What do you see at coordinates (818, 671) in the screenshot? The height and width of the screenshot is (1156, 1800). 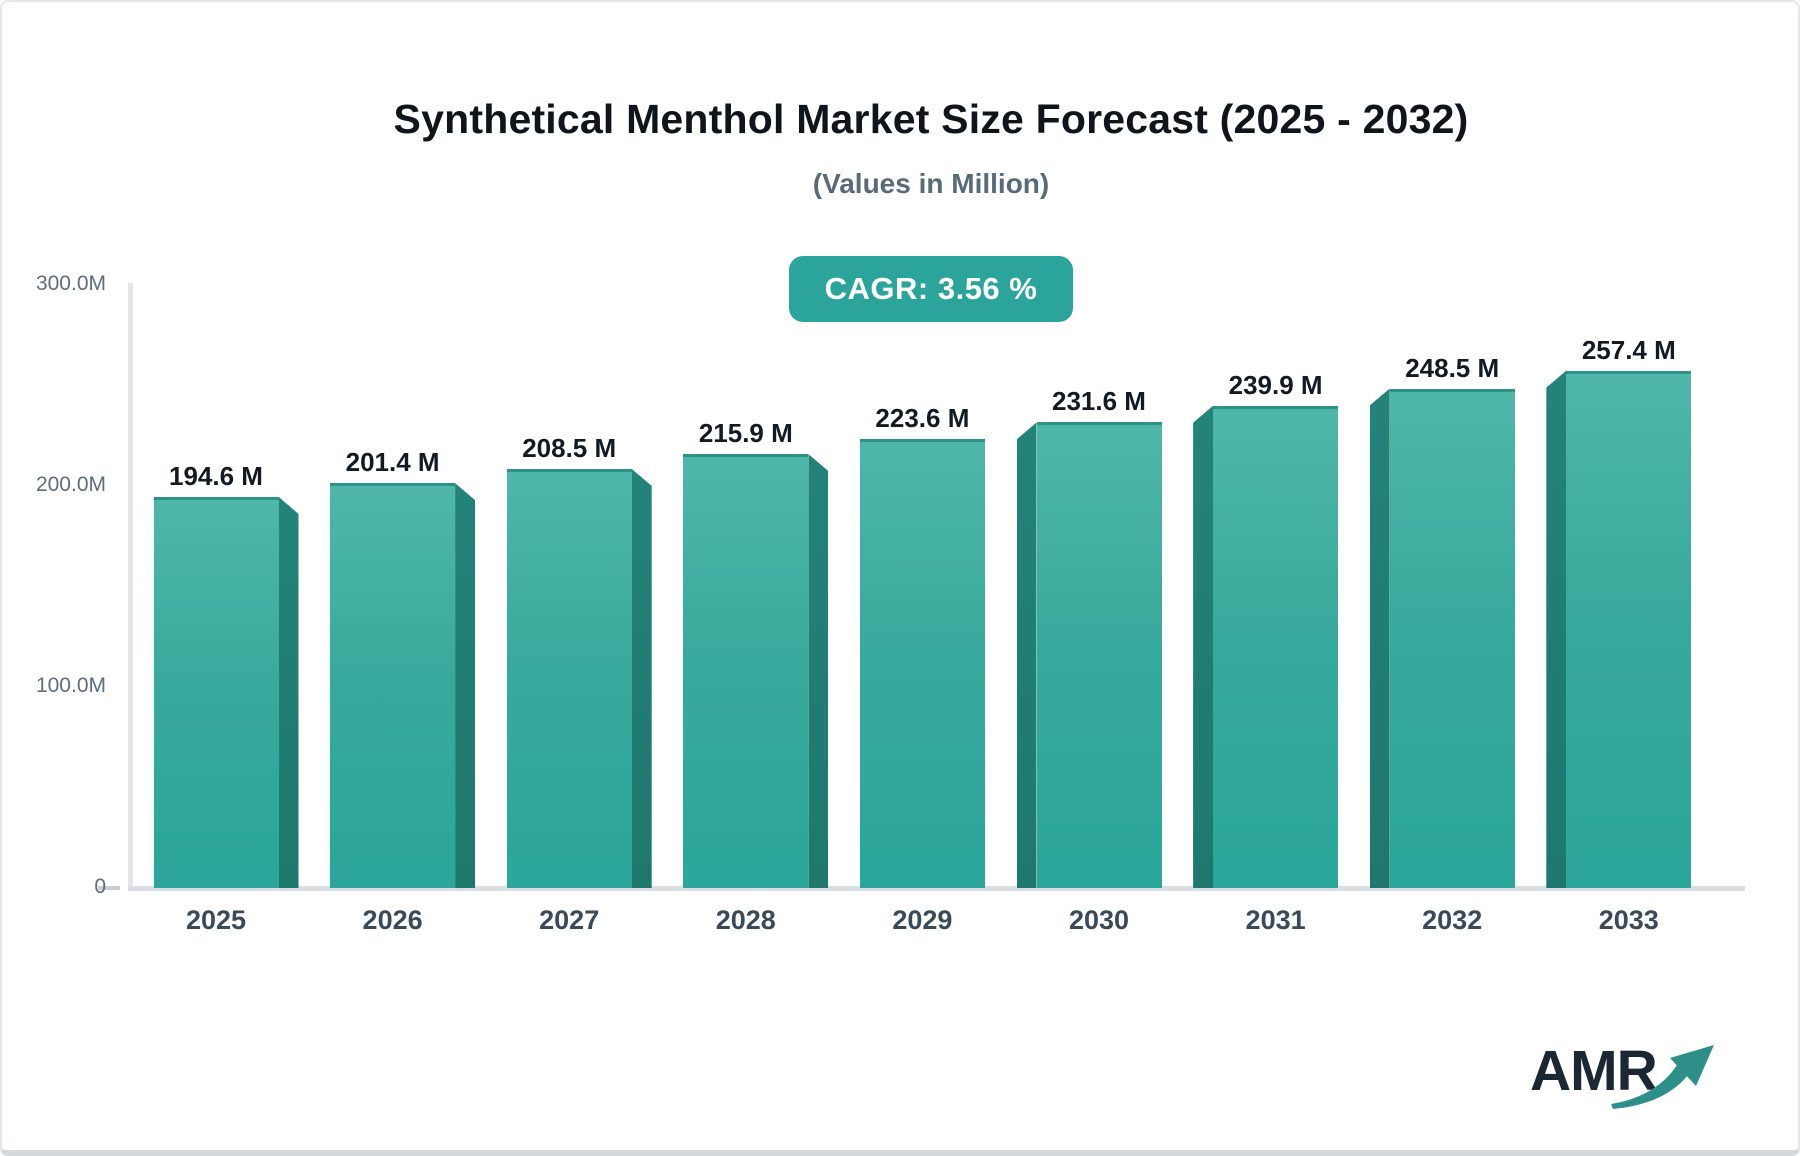 I see `bar-side-face-2028` at bounding box center [818, 671].